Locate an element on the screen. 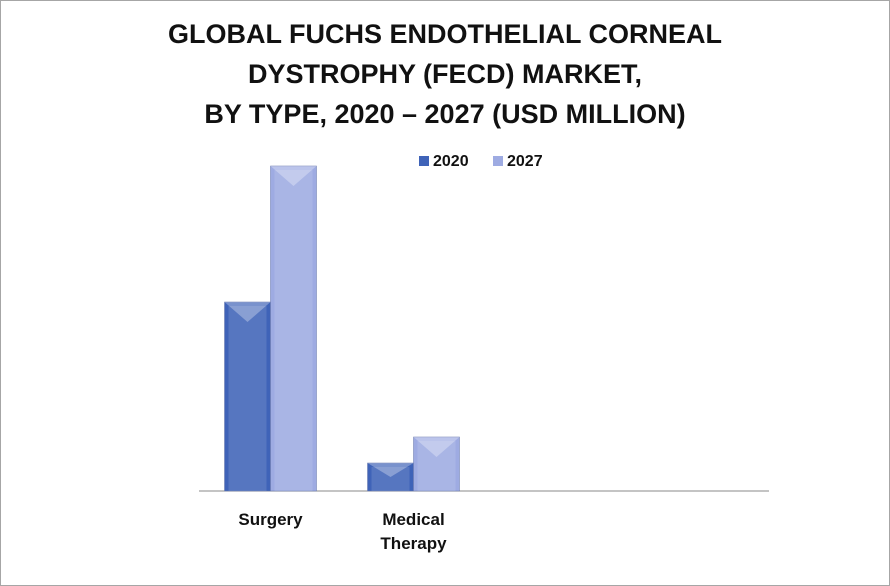 The height and width of the screenshot is (586, 890). chart-title: GLOBAL FUCHS ENDOTHELIAL CORNEAL is located at coordinates (445, 34).